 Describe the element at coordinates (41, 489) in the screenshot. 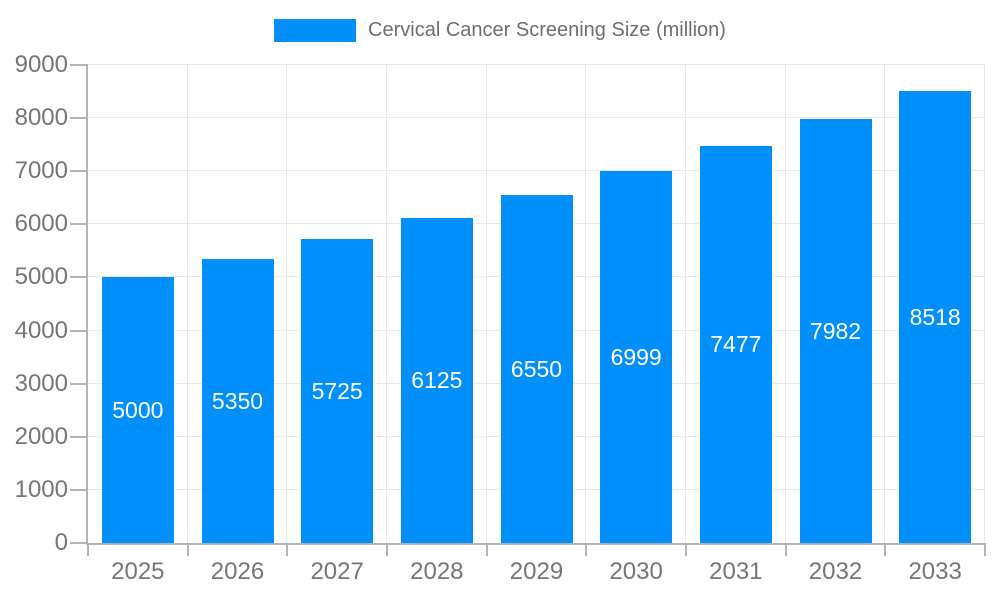

I see `y-tick-label: 1000` at that location.